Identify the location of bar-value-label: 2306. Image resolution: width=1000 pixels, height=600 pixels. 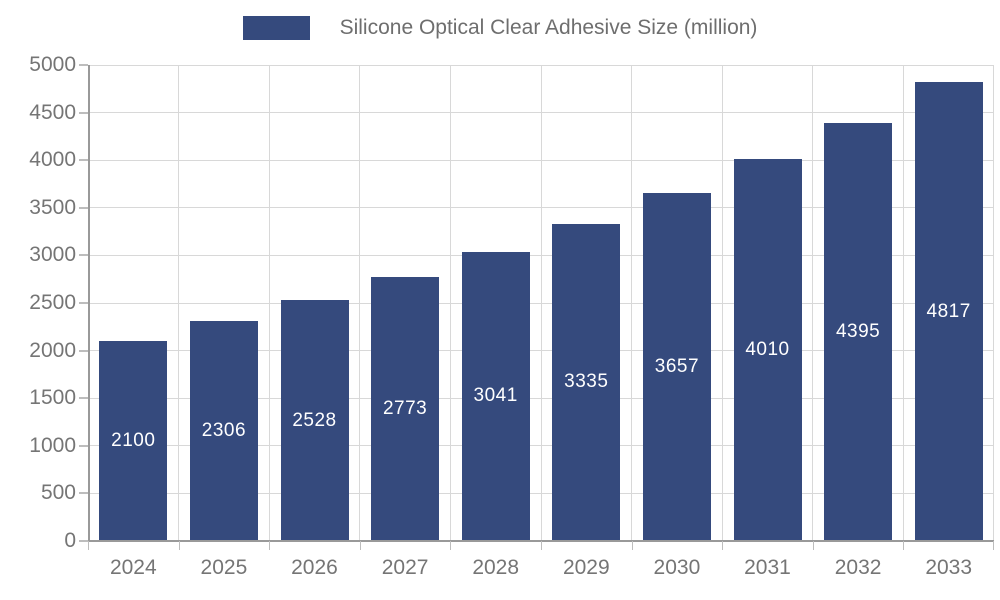
(224, 431).